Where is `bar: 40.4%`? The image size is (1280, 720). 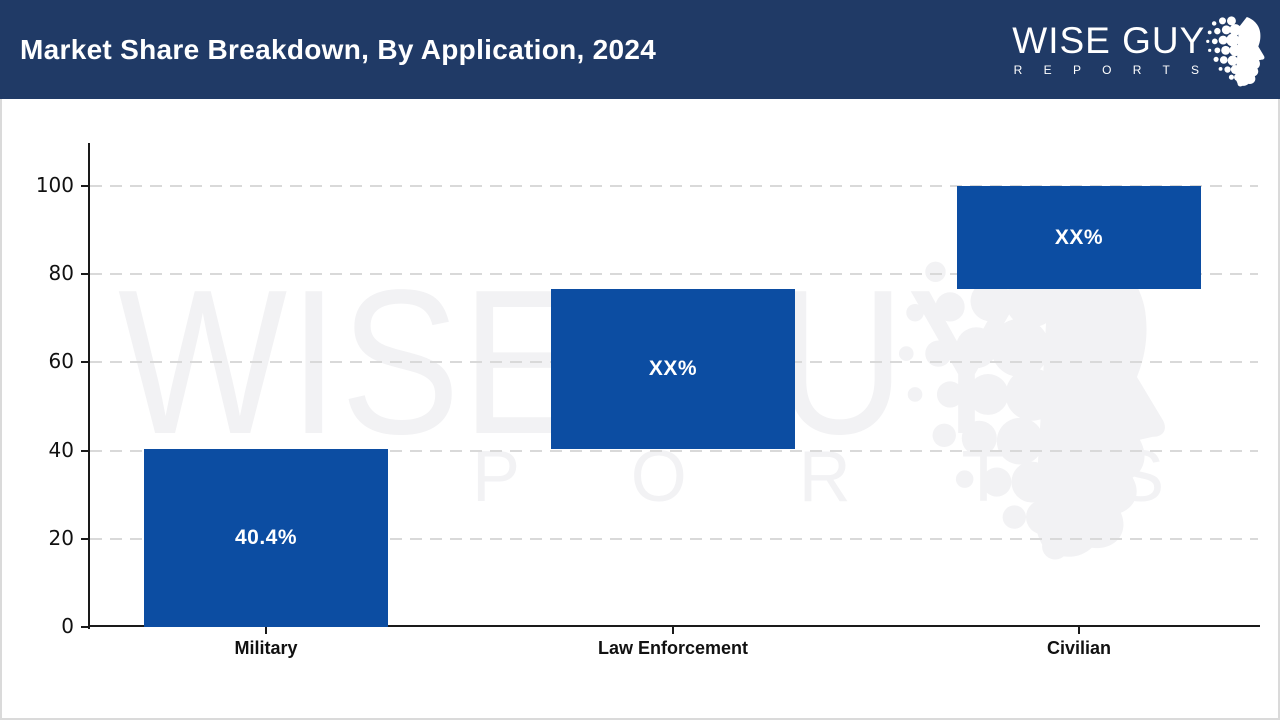 bar: 40.4% is located at coordinates (266, 537).